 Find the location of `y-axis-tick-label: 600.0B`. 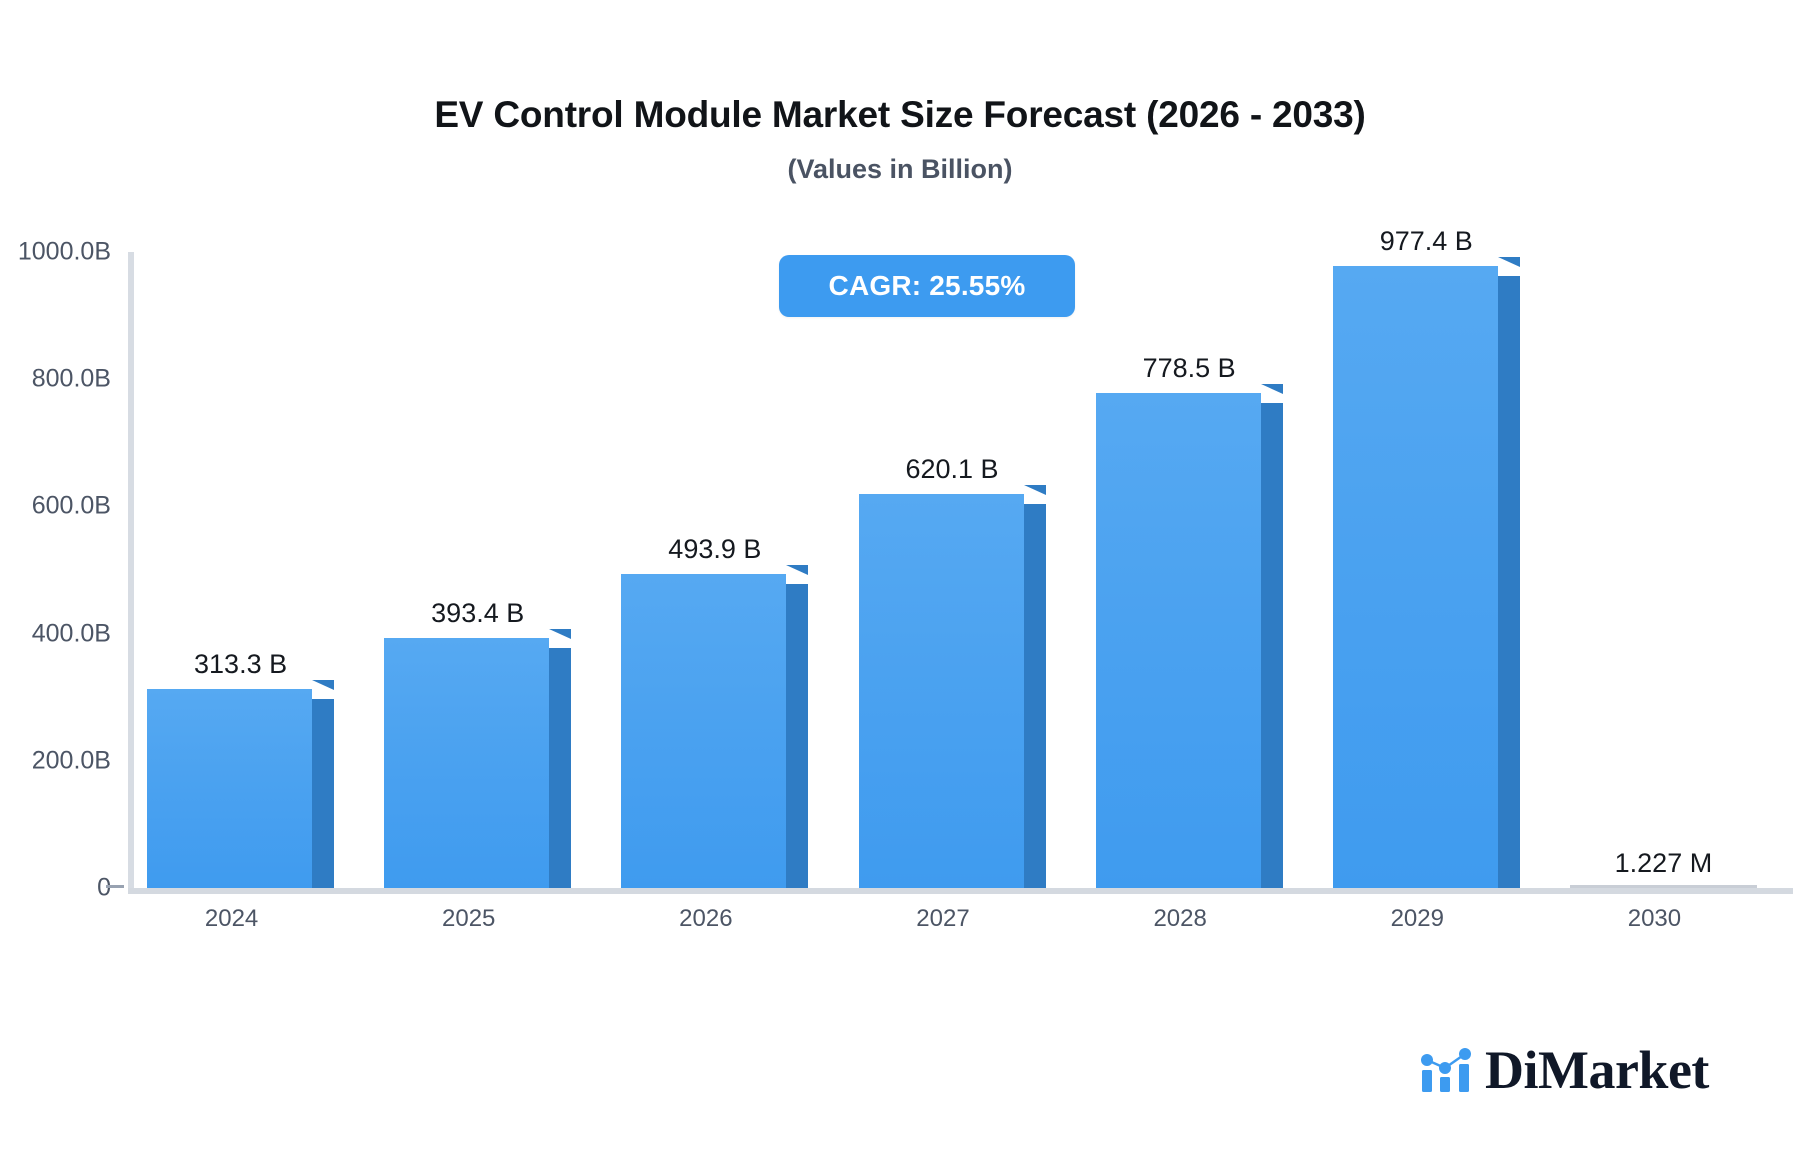

y-axis-tick-label: 600.0B is located at coordinates (71, 505).